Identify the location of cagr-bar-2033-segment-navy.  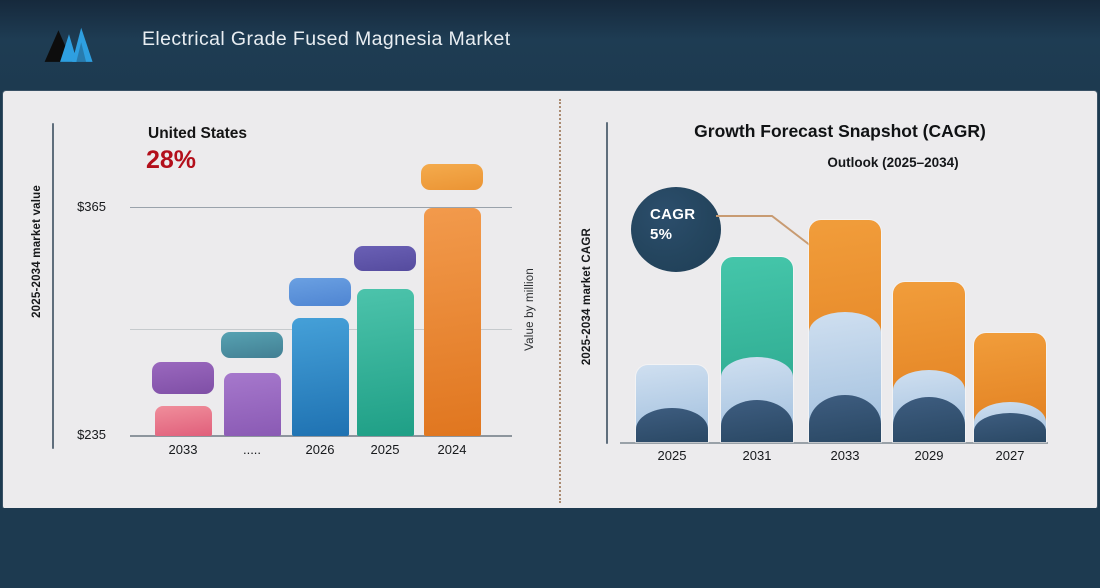
(845, 418).